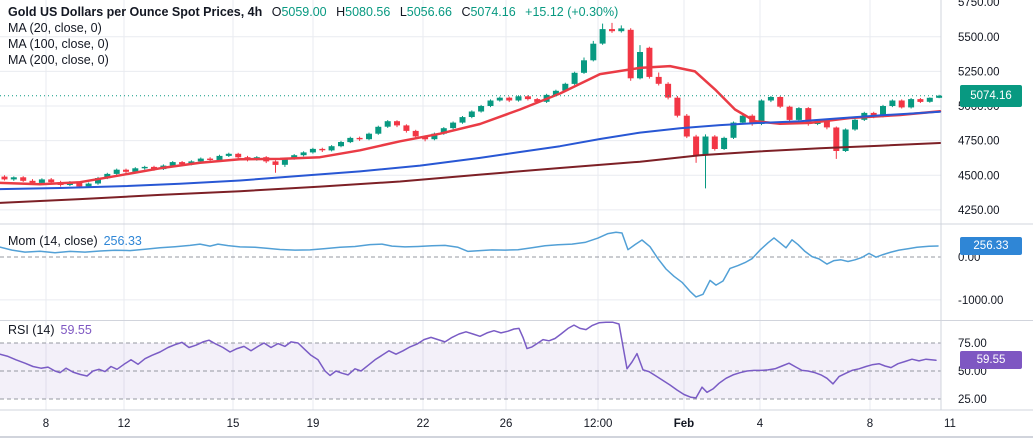 Image resolution: width=1033 pixels, height=438 pixels. What do you see at coordinates (341, 12) in the screenshot?
I see `high-label: H` at bounding box center [341, 12].